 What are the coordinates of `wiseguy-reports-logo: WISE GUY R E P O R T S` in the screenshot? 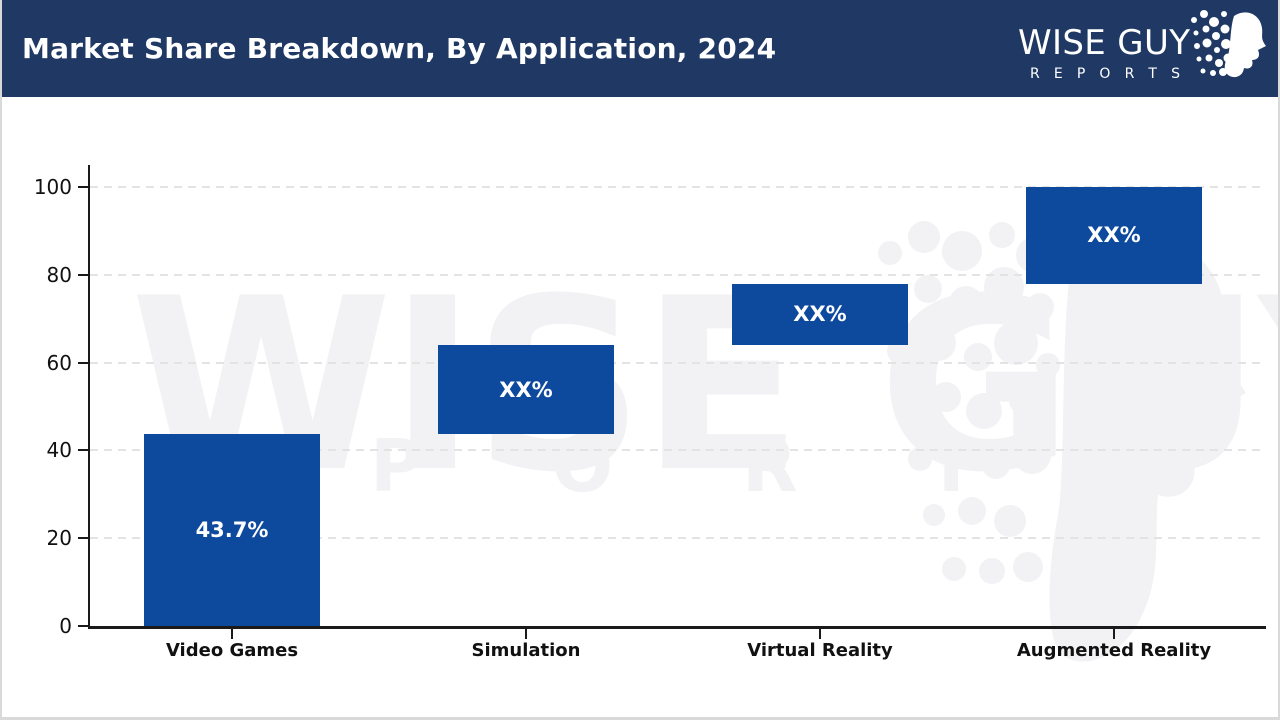 It's located at (1142, 46).